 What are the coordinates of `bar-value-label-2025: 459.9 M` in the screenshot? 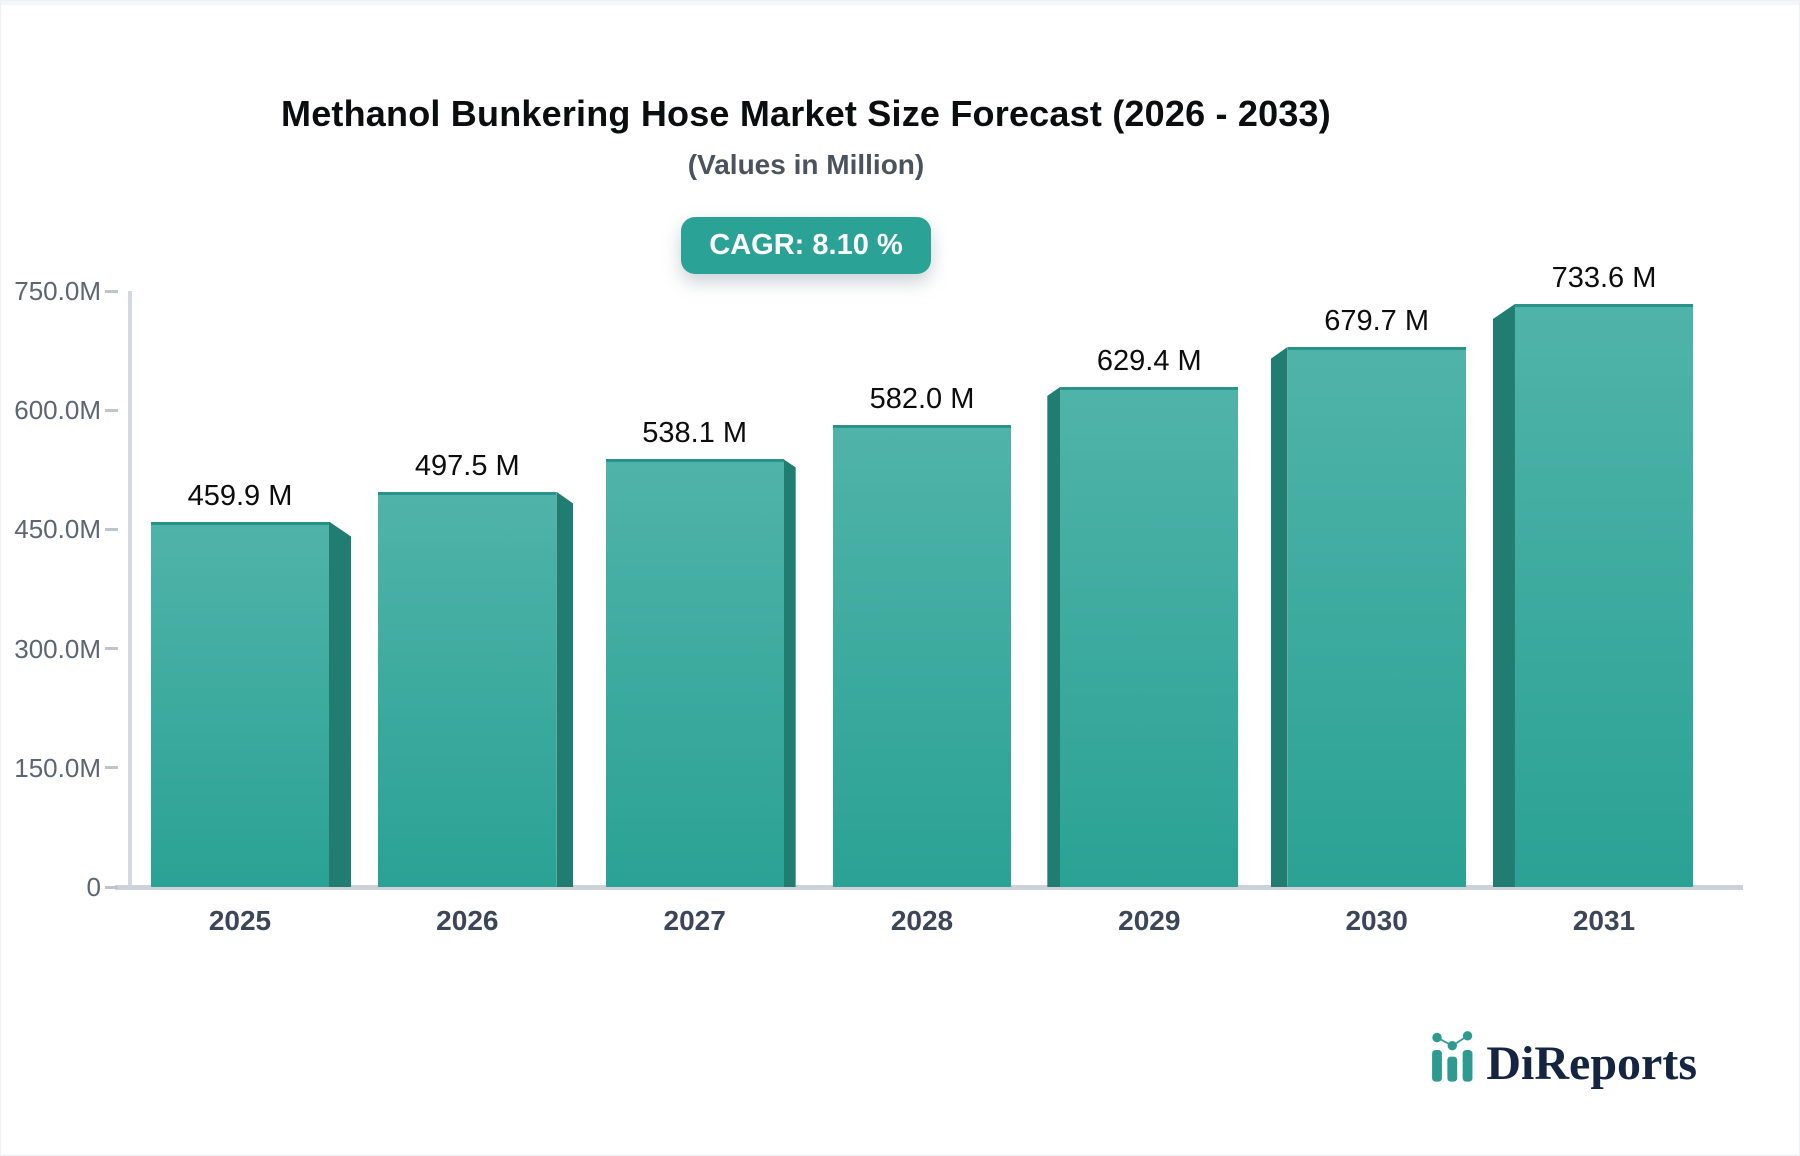 It's located at (240, 495).